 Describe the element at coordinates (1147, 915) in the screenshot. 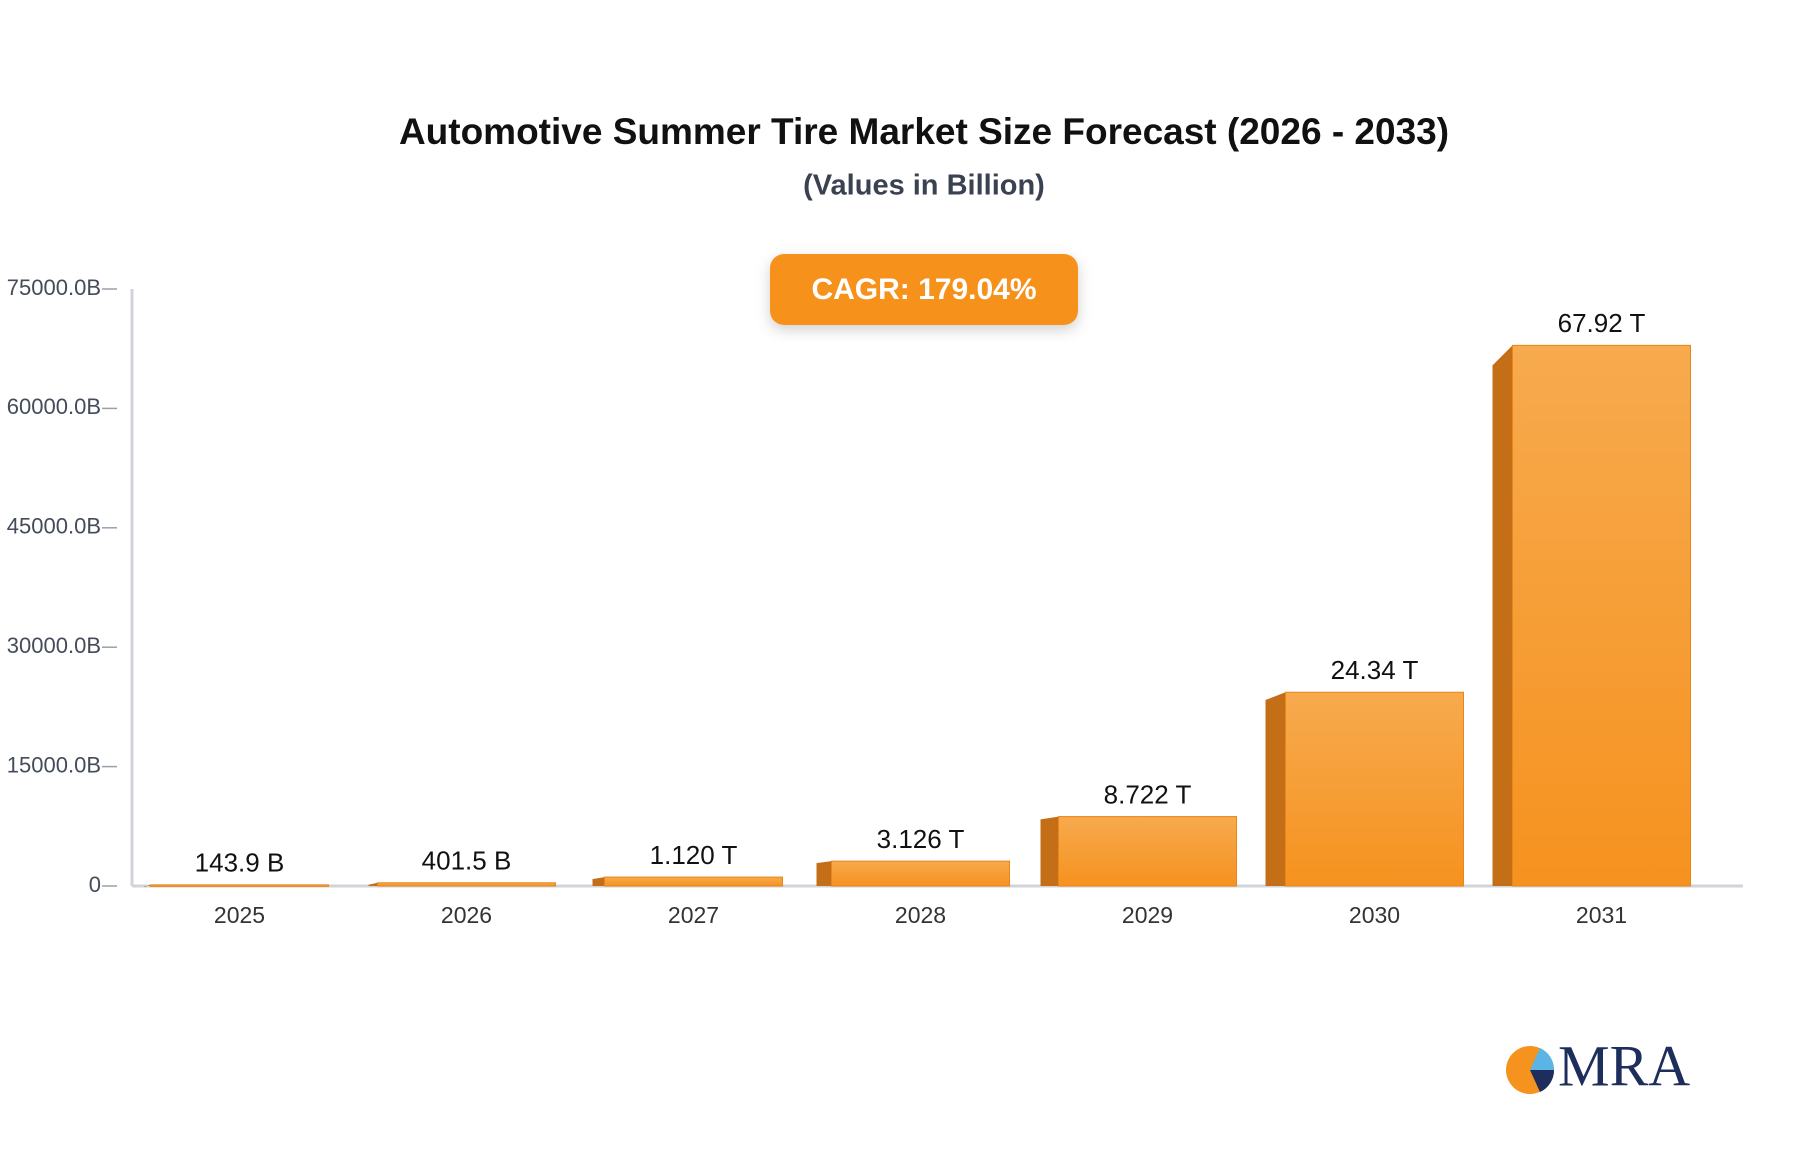

I see `x-tick-label: 2029` at that location.